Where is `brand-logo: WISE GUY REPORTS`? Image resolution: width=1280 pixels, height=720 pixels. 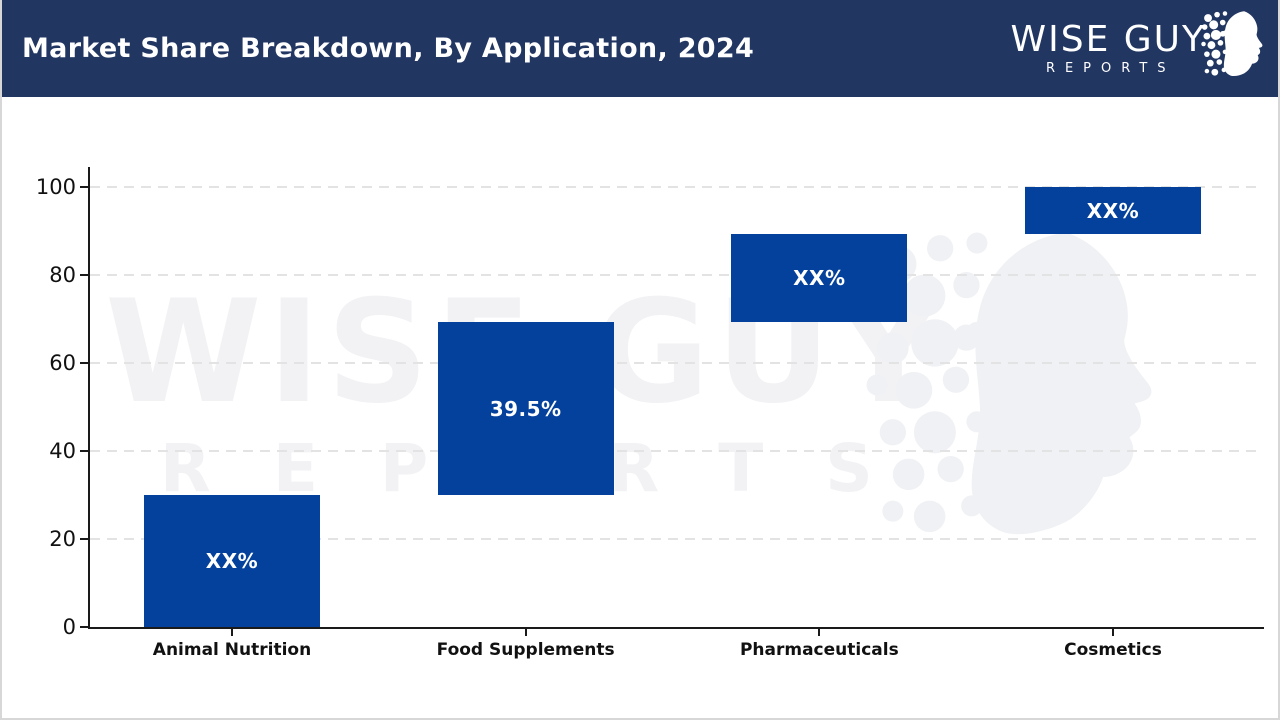 brand-logo: WISE GUY REPORTS is located at coordinates (1140, 48).